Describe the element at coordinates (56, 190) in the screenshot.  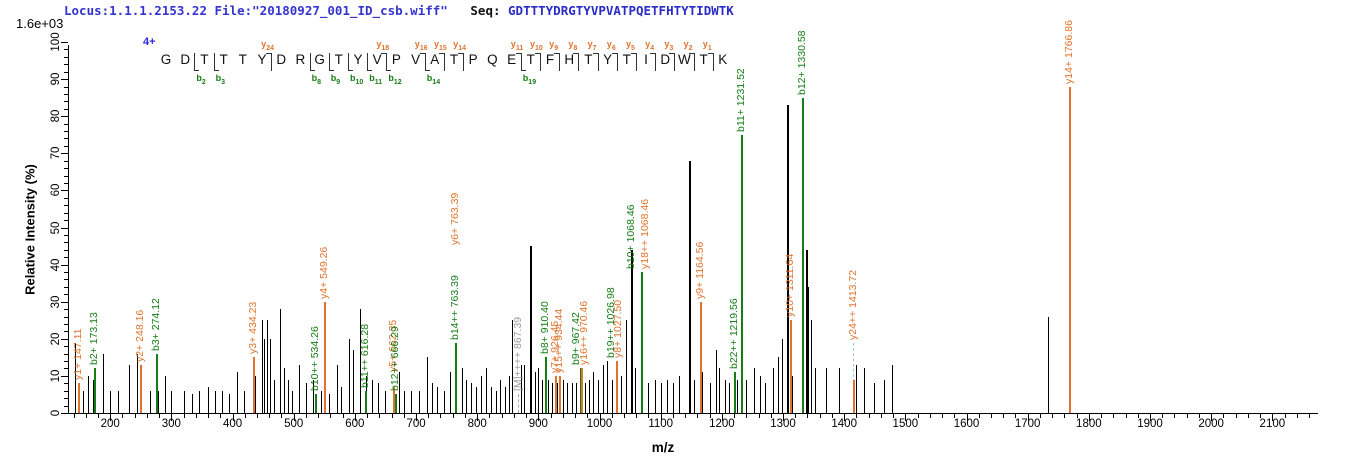
I see `y-tick-label: 60` at that location.